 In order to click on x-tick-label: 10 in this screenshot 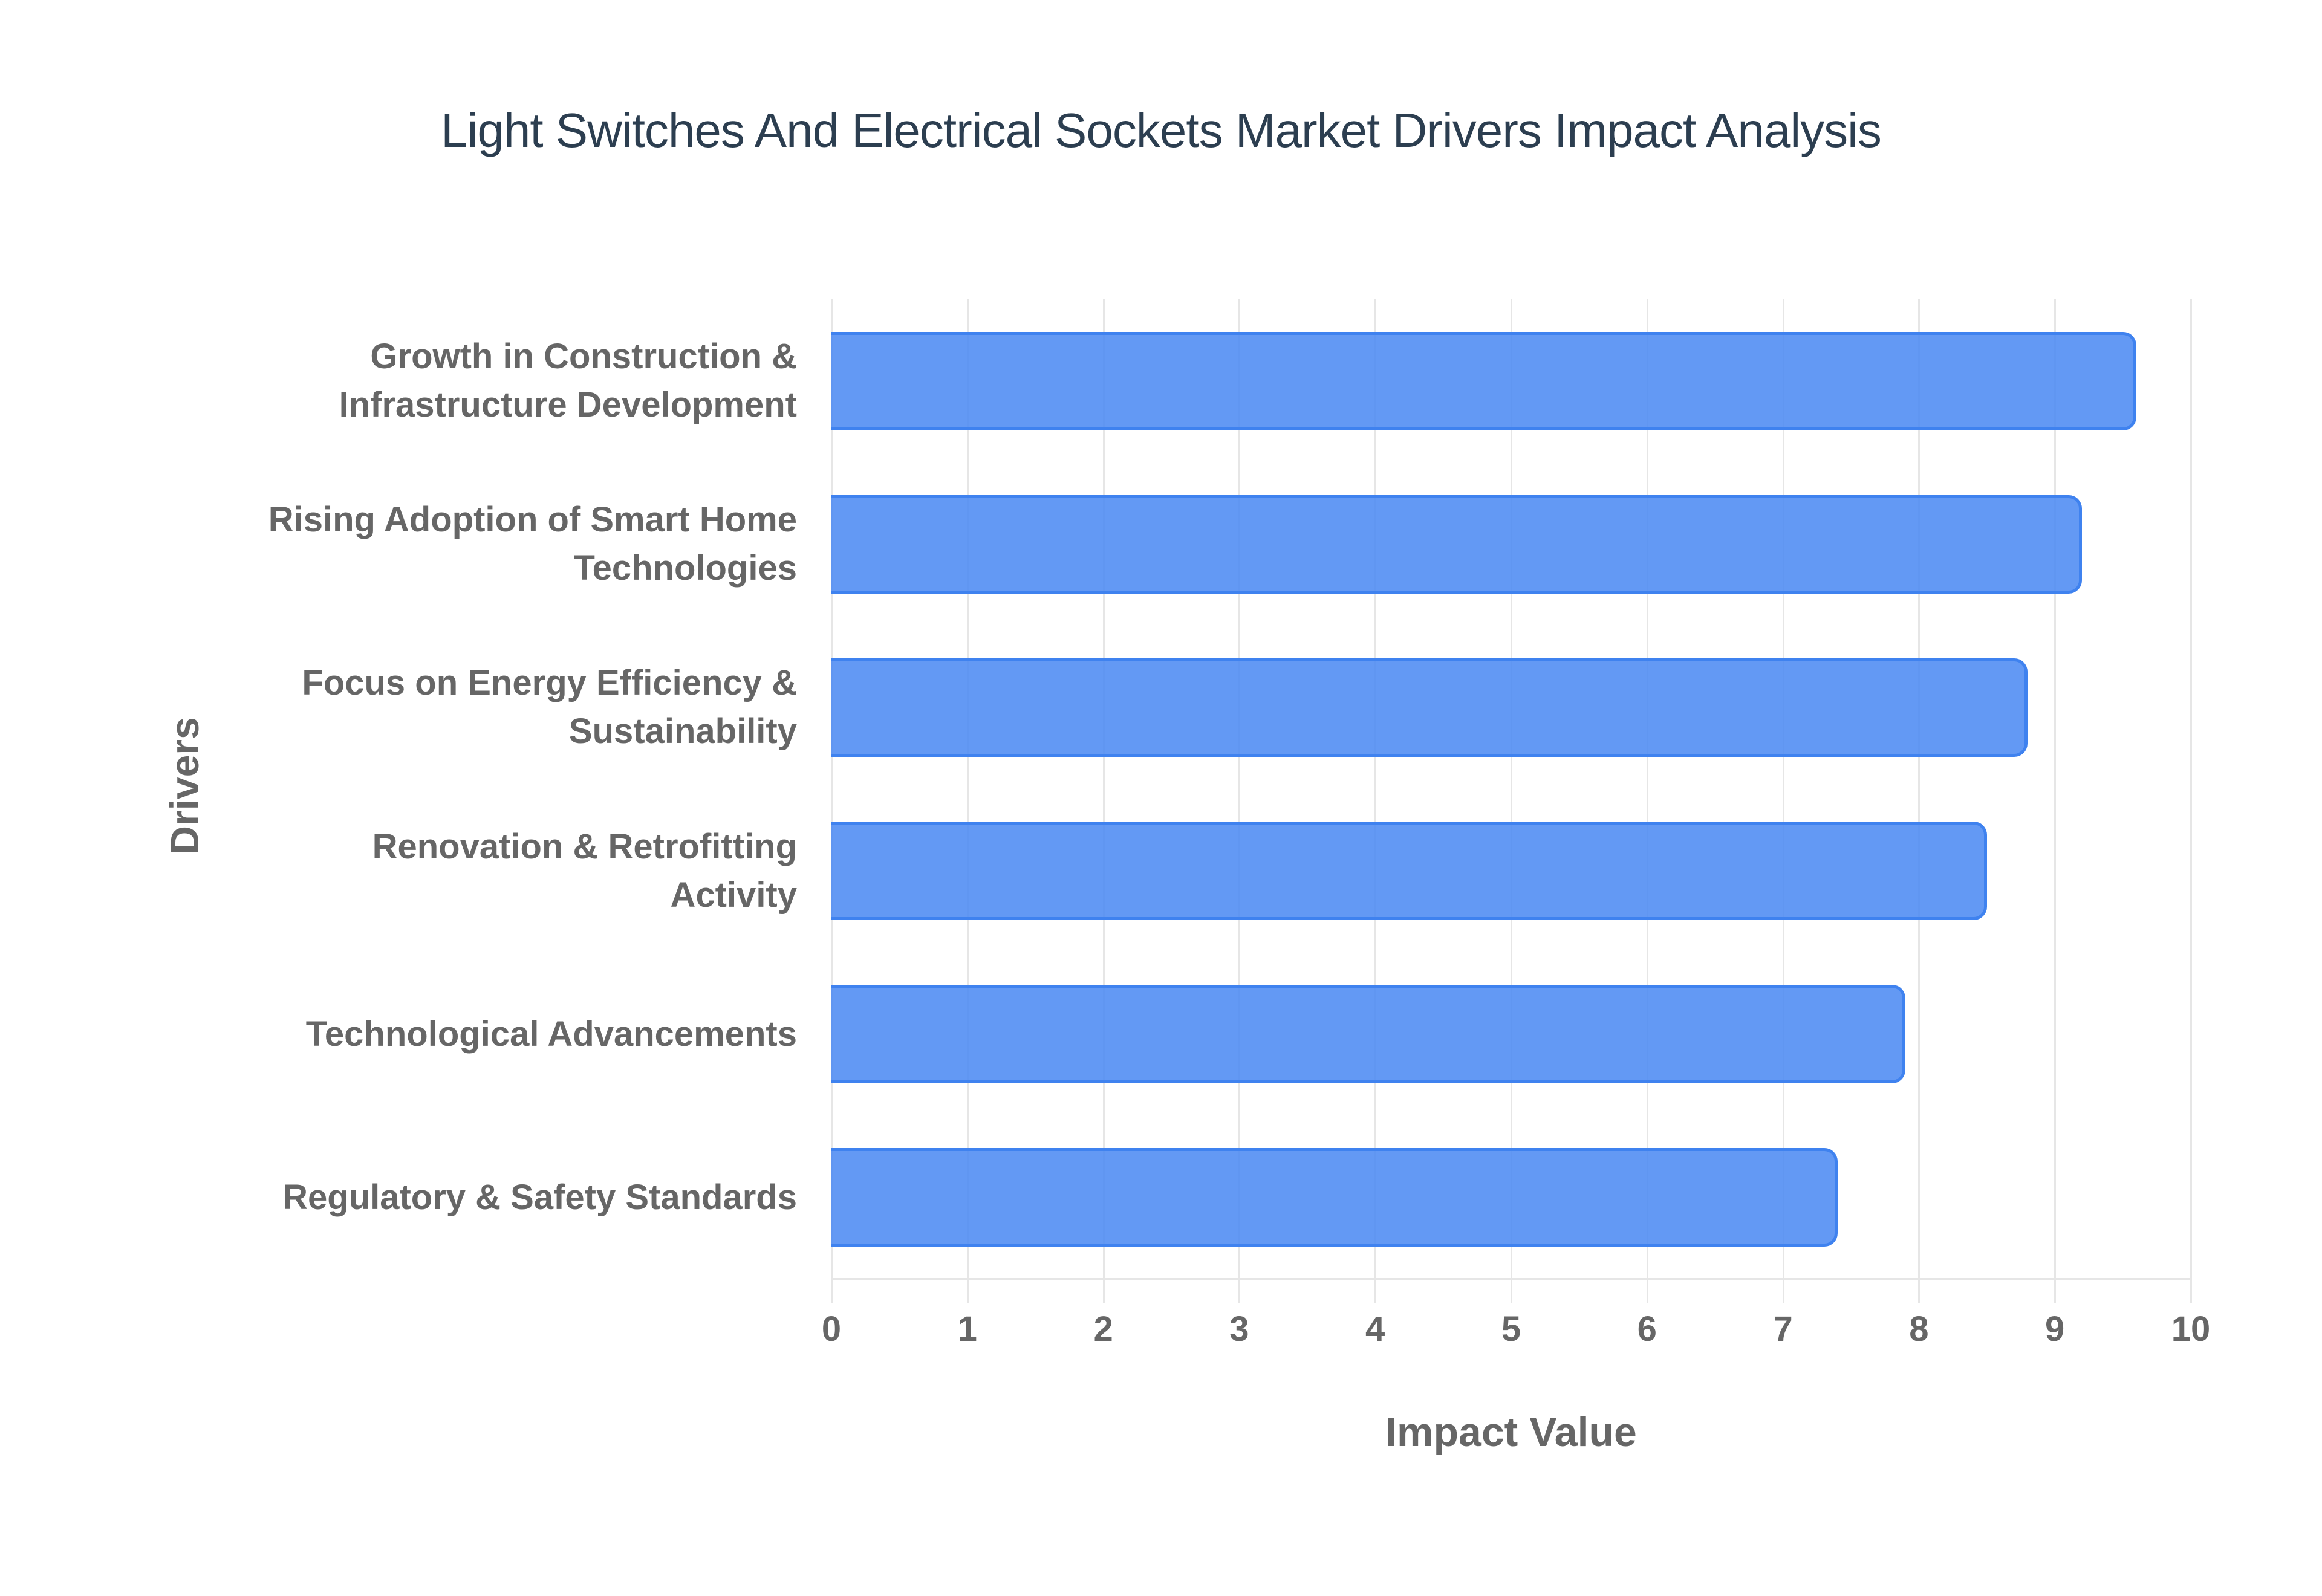, I will do `click(2191, 1329)`.